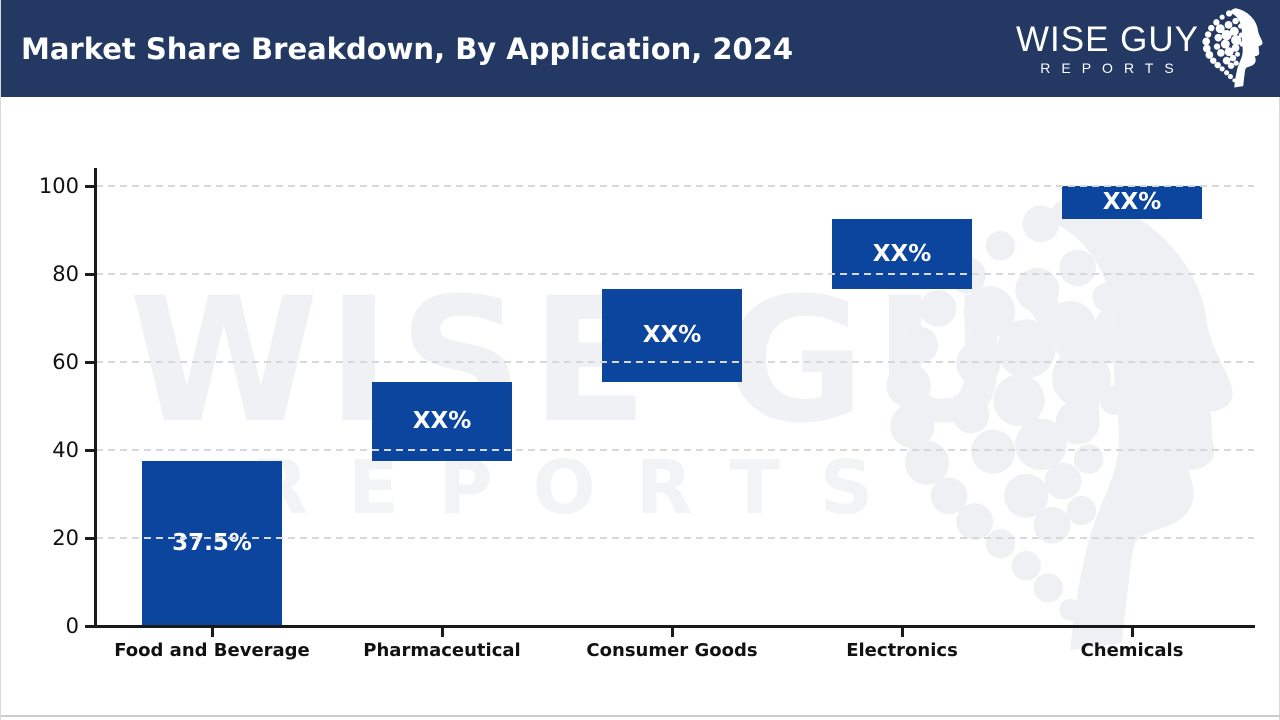  Describe the element at coordinates (58, 186) in the screenshot. I see `y-axis-tick-label: 100` at that location.